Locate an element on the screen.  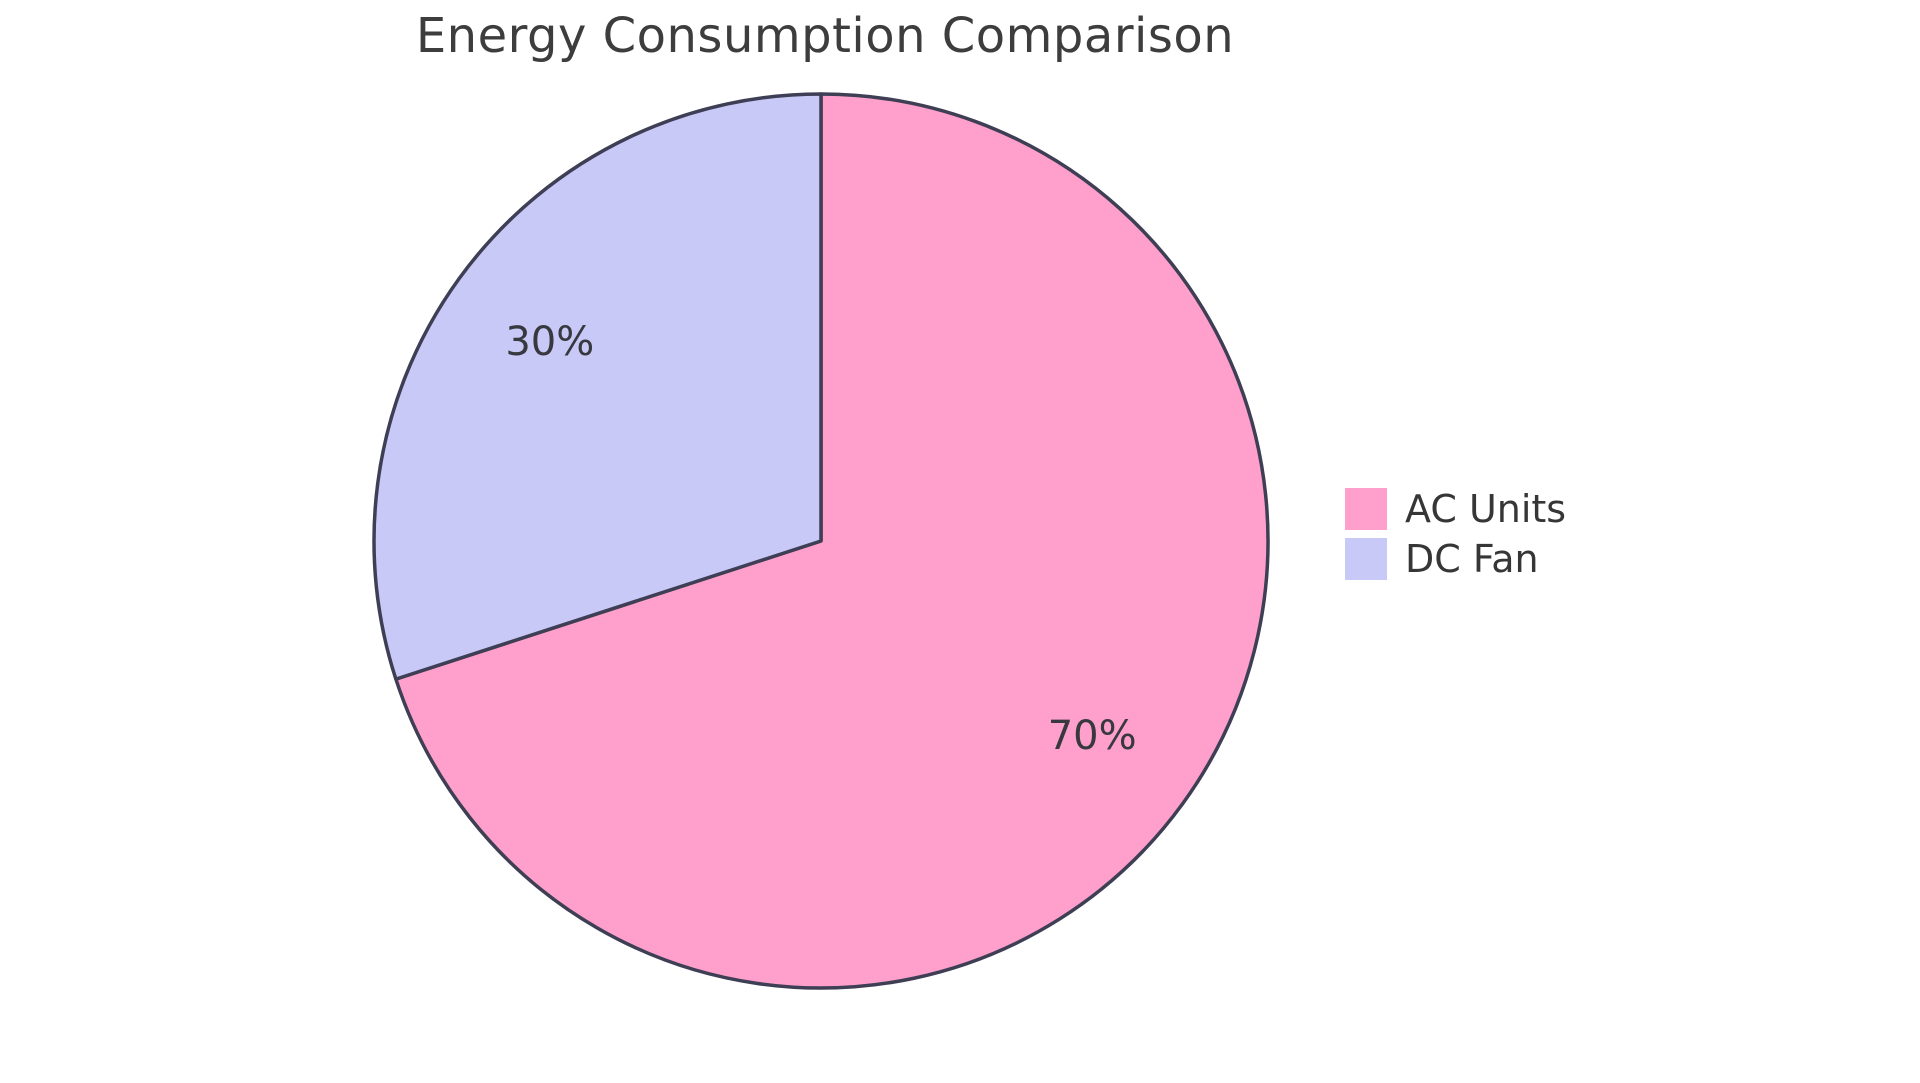
legend-swatch-ac-units is located at coordinates (1366, 509).